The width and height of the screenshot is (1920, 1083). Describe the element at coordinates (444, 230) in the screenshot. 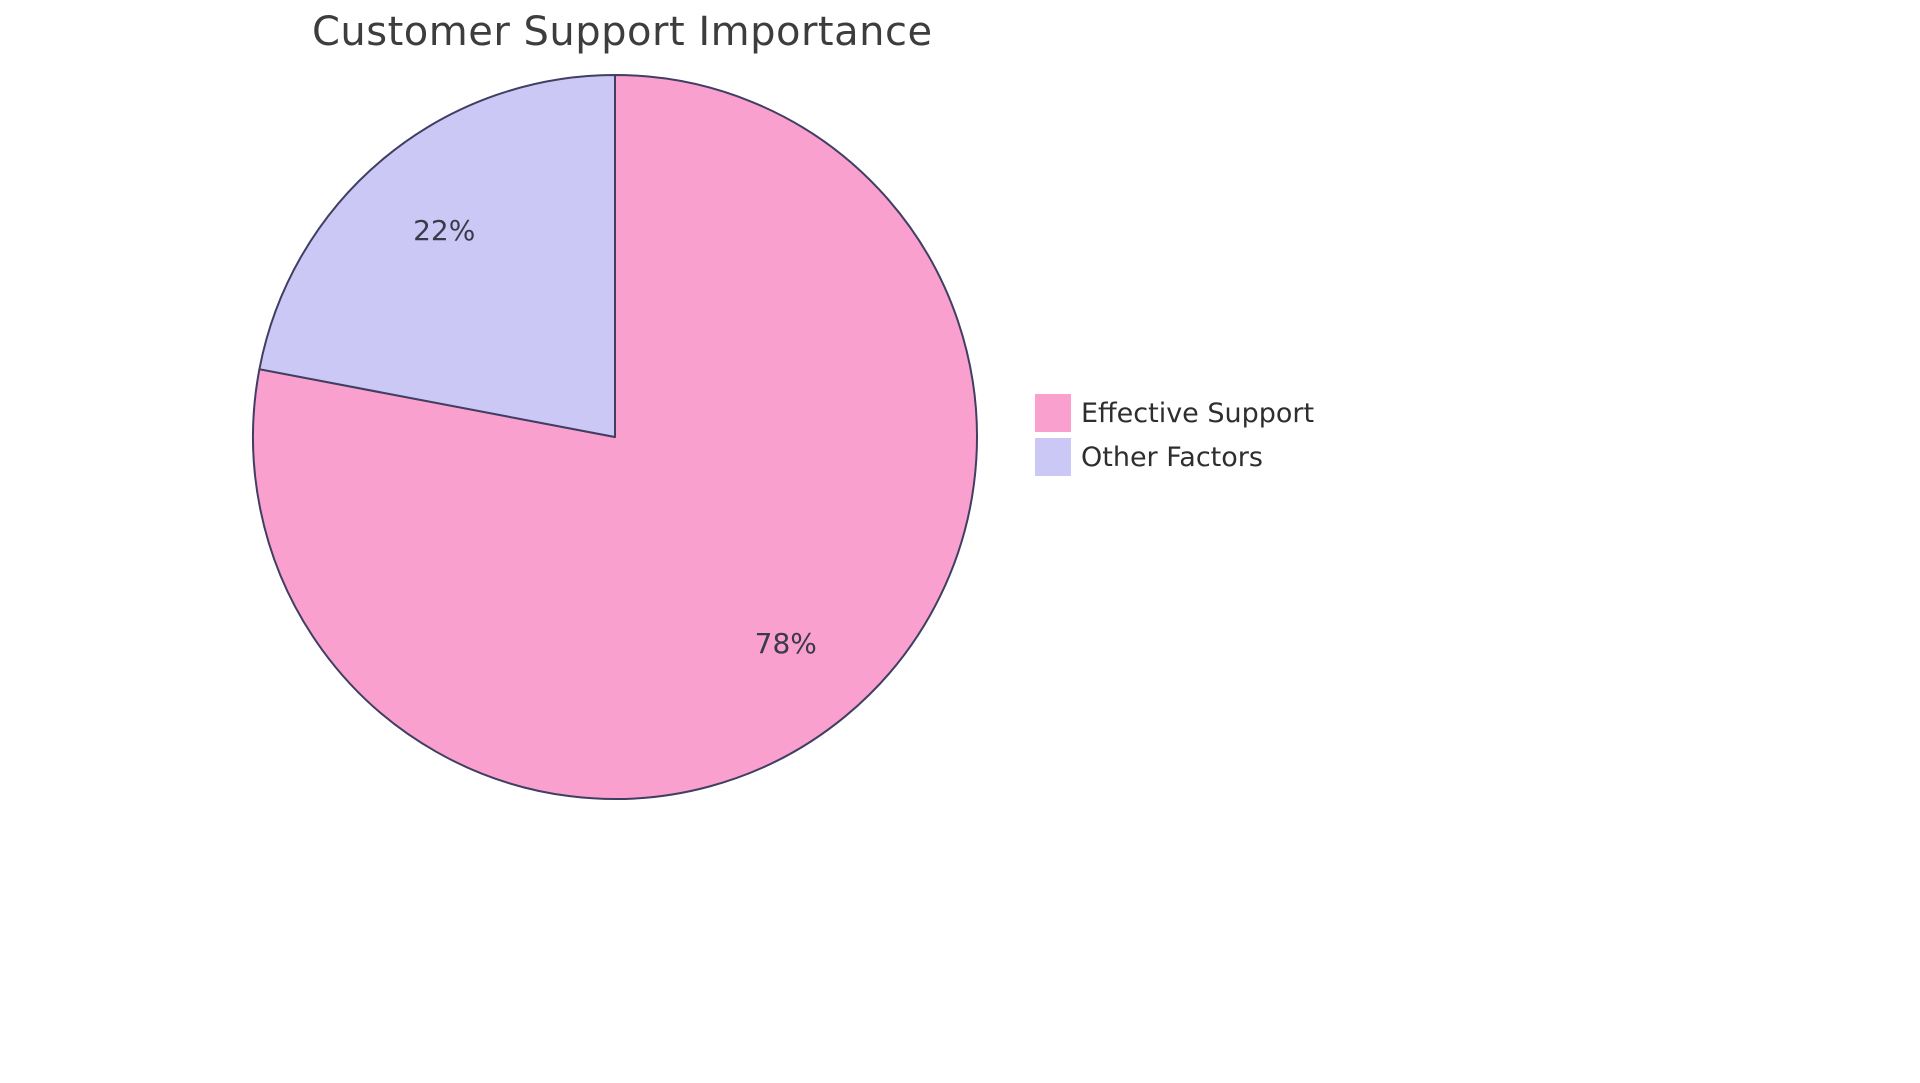

I see `slice-value-label-other-factors: 22%` at that location.